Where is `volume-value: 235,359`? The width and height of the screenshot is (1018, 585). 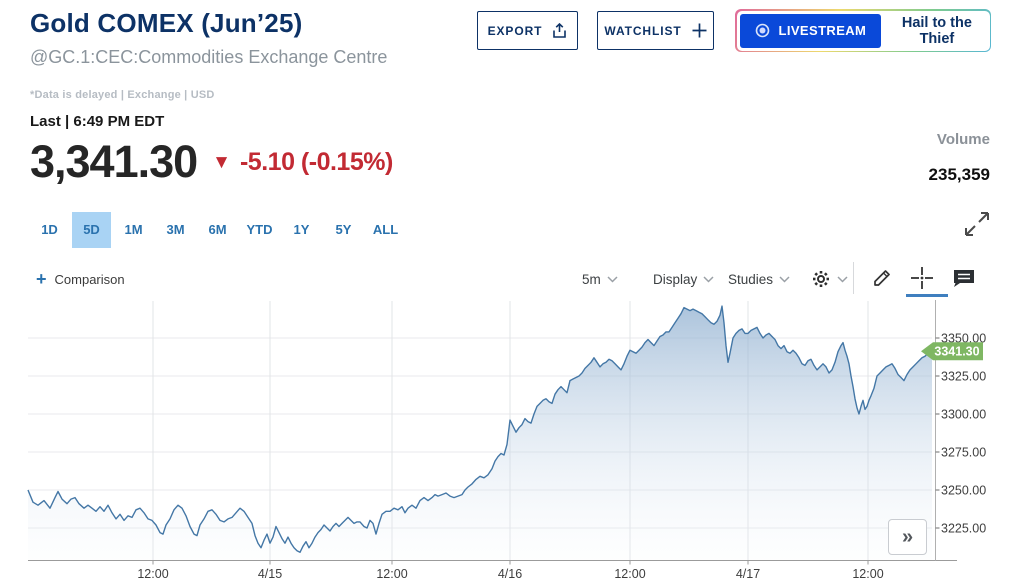
volume-value: 235,359 is located at coordinates (959, 174).